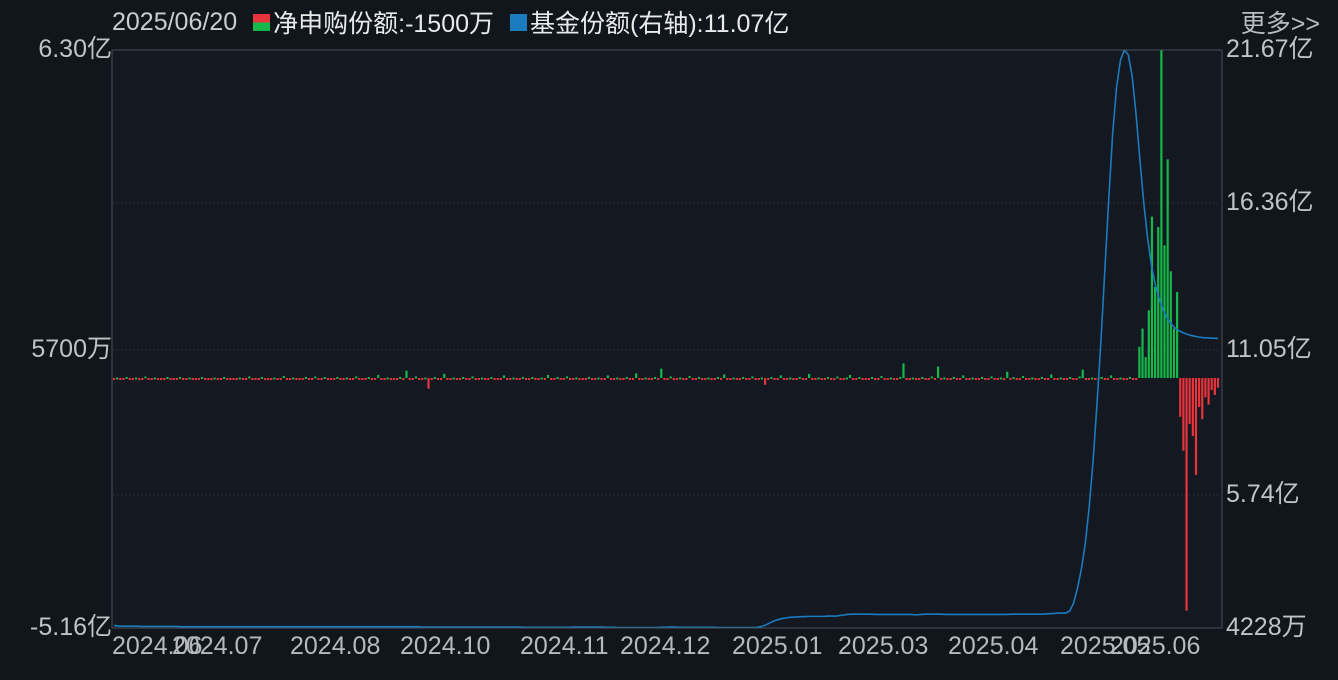 The height and width of the screenshot is (680, 1338). Describe the element at coordinates (1105, 646) in the screenshot. I see `x-tick-9: 2025.05` at that location.